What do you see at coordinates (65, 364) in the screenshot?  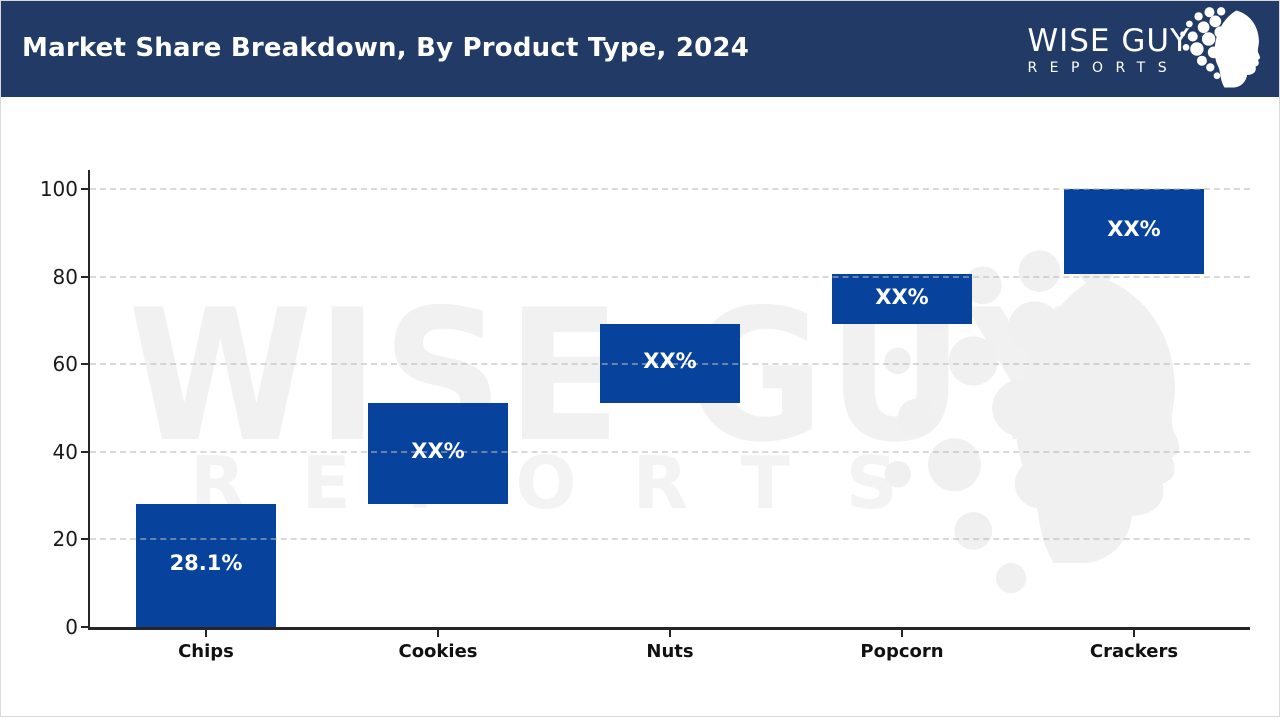 I see `y-tick-label-60: 60` at bounding box center [65, 364].